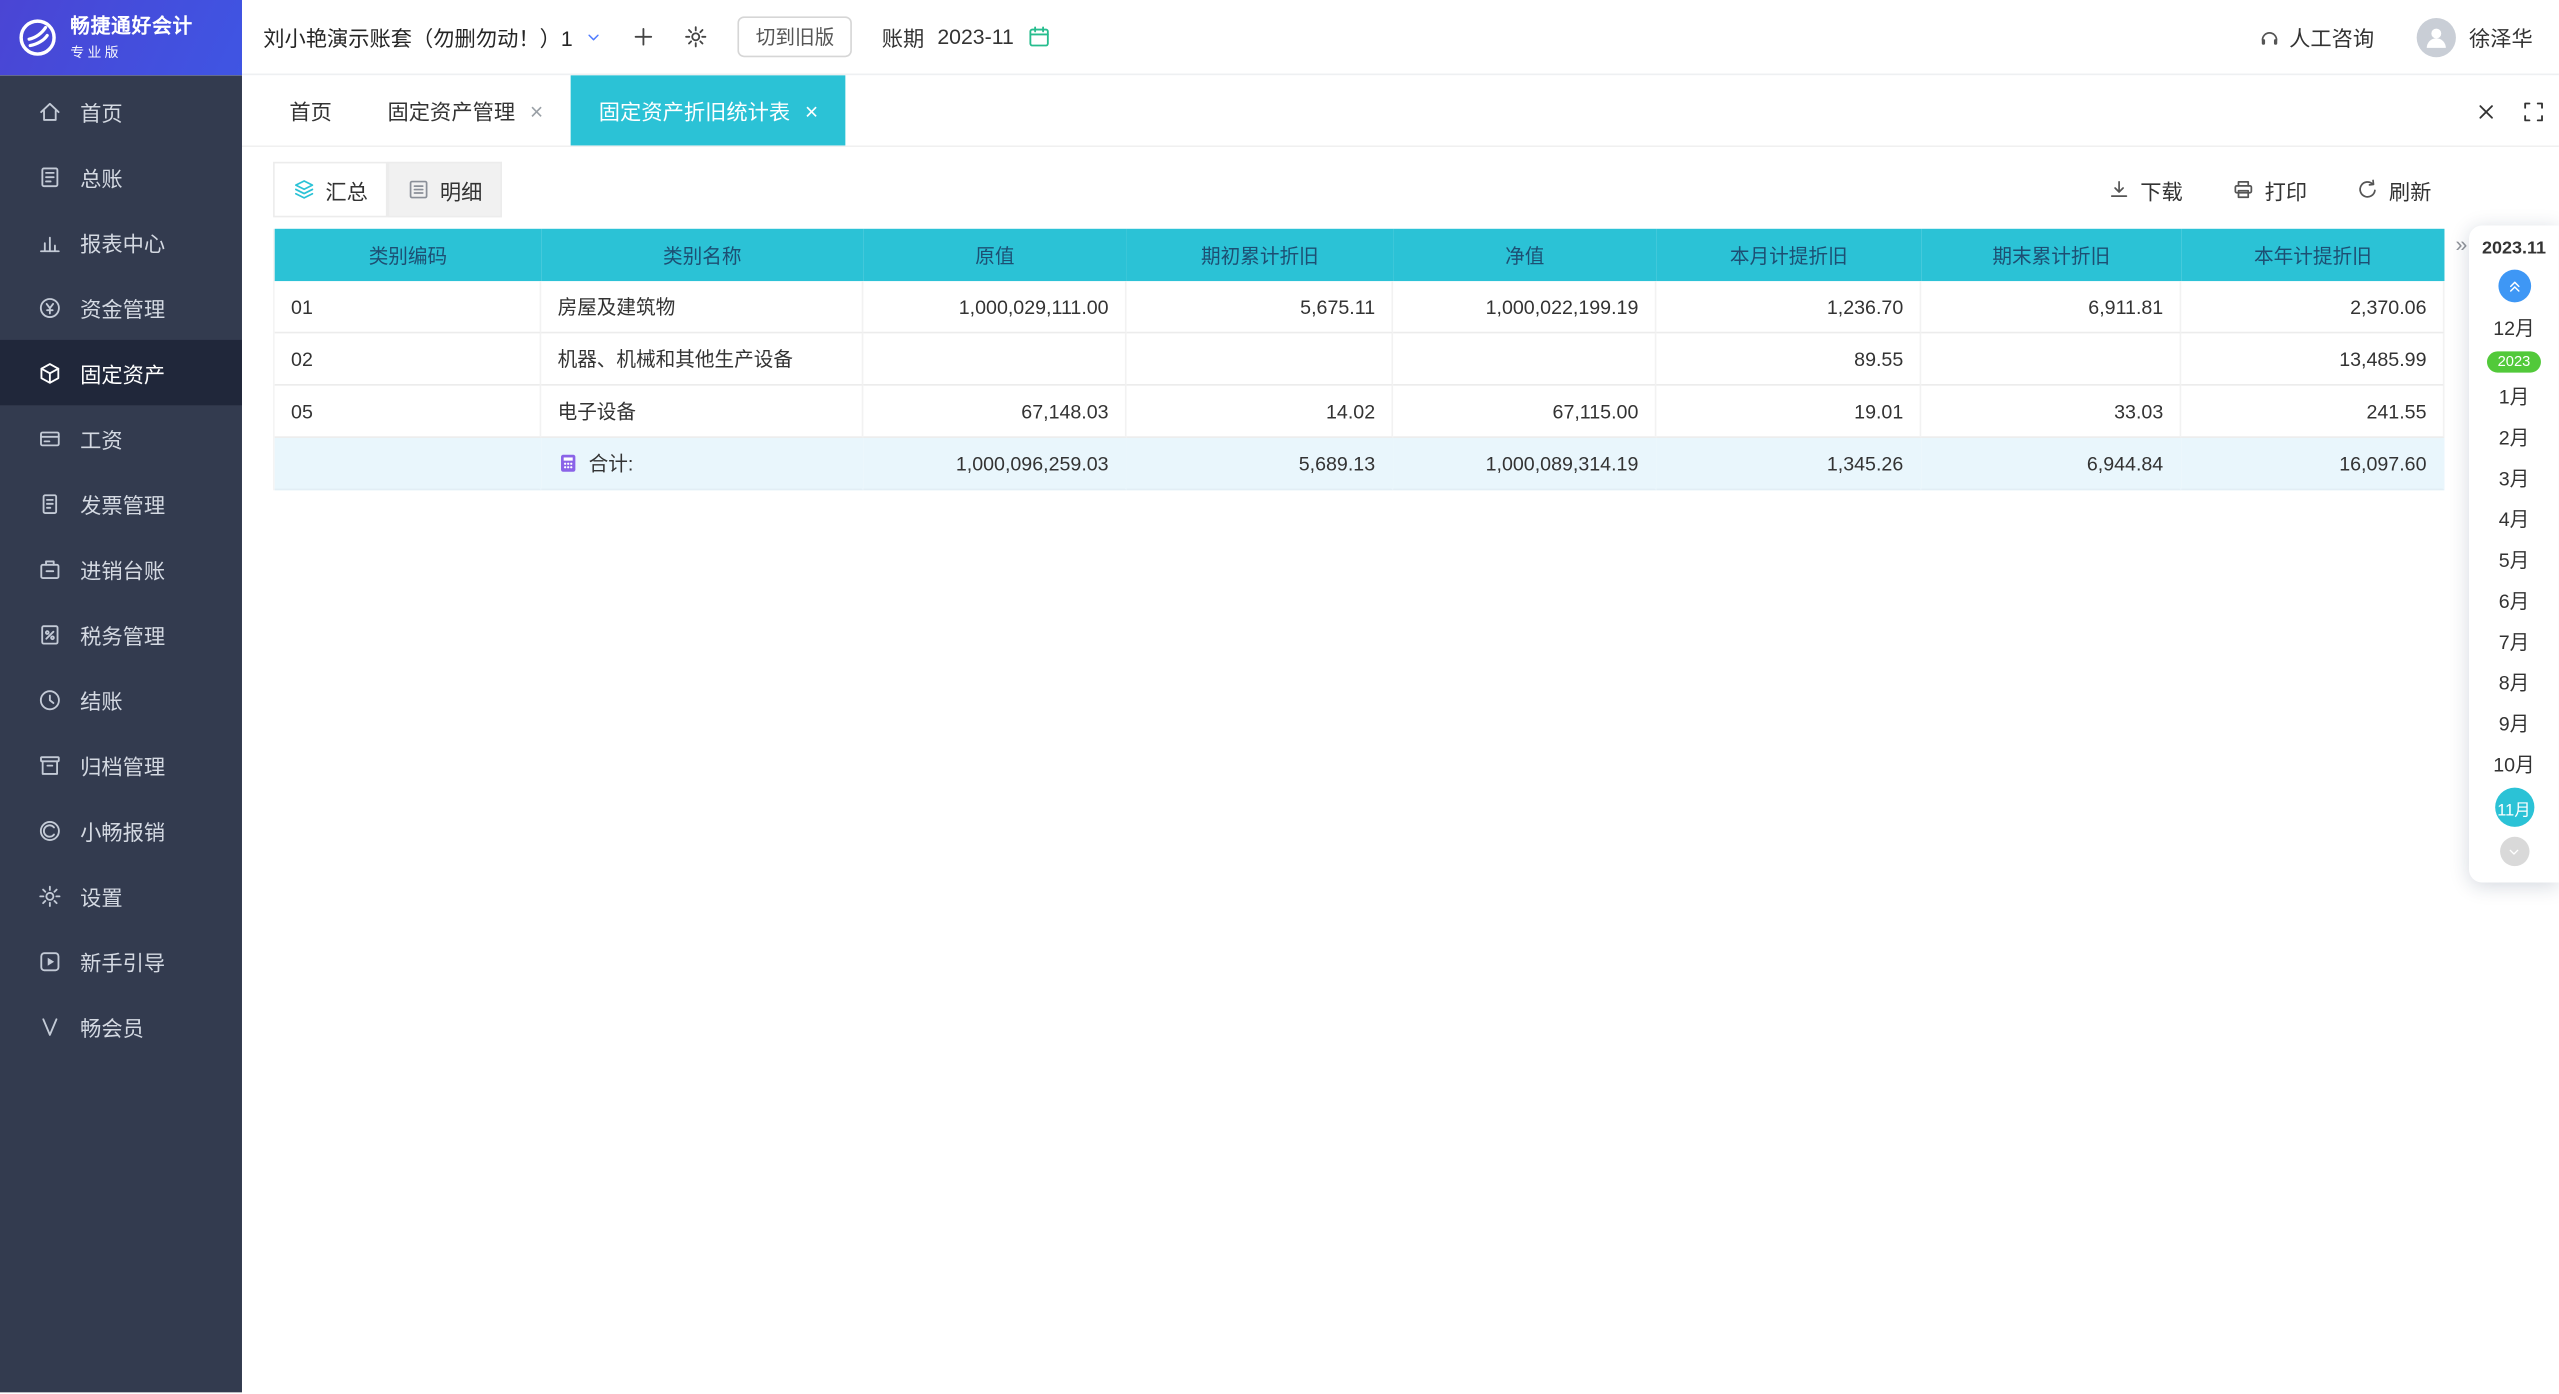 The image size is (2559, 1394). Describe the element at coordinates (2514, 851) in the screenshot. I see `scroll-down-button` at that location.